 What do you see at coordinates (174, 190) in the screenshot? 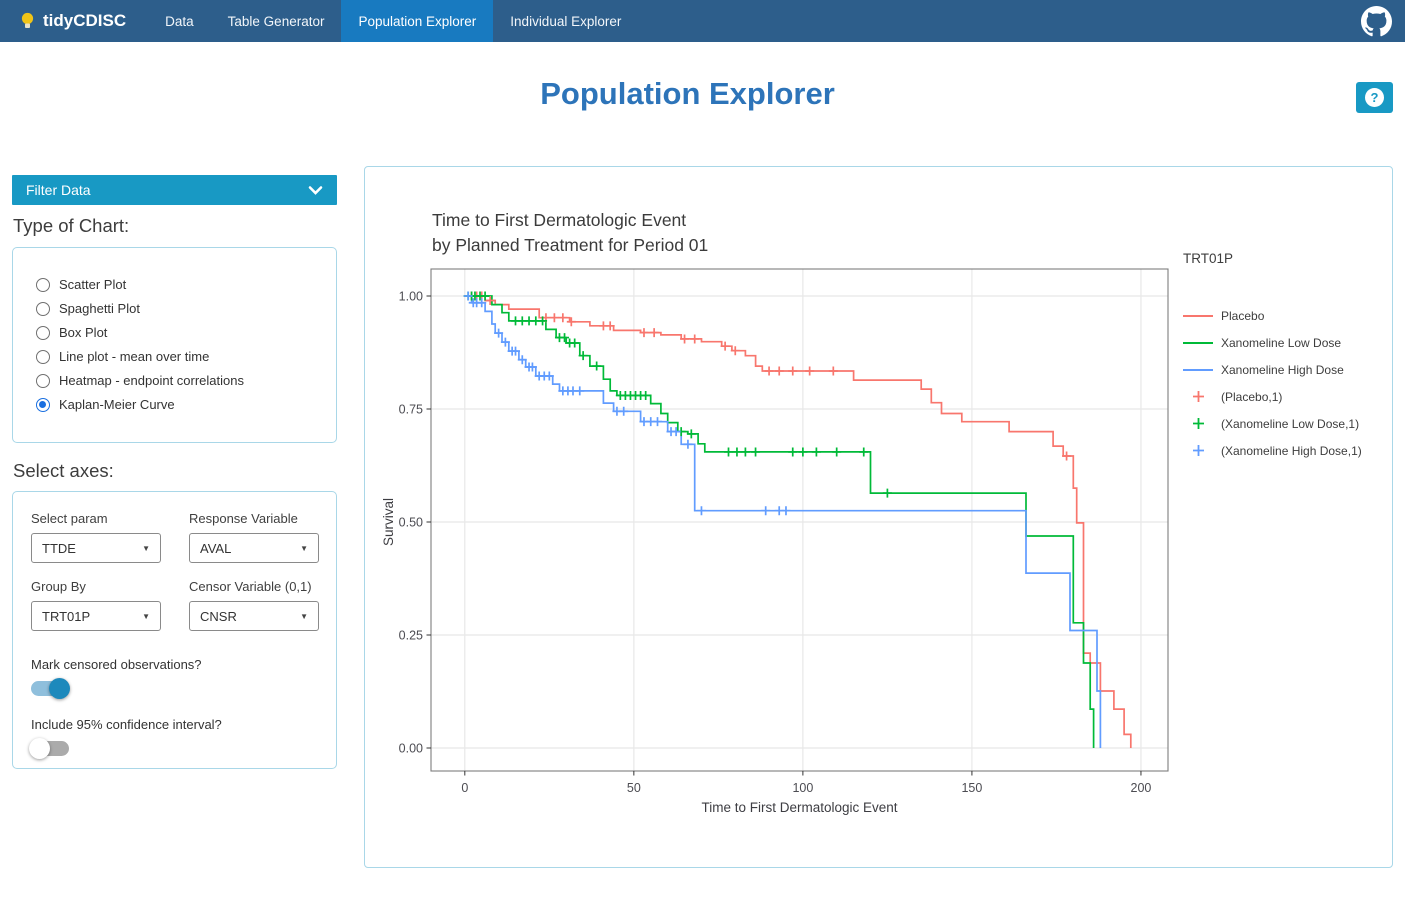
I see `filter-data-toggle: Filter Data` at bounding box center [174, 190].